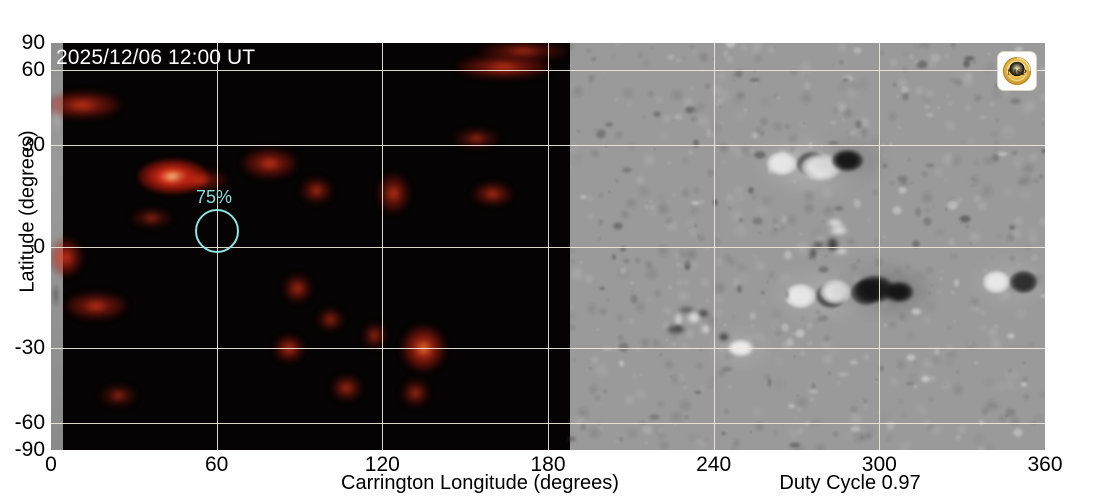 This screenshot has width=1100, height=500. What do you see at coordinates (29, 449) in the screenshot?
I see `y-tick--90: -90` at bounding box center [29, 449].